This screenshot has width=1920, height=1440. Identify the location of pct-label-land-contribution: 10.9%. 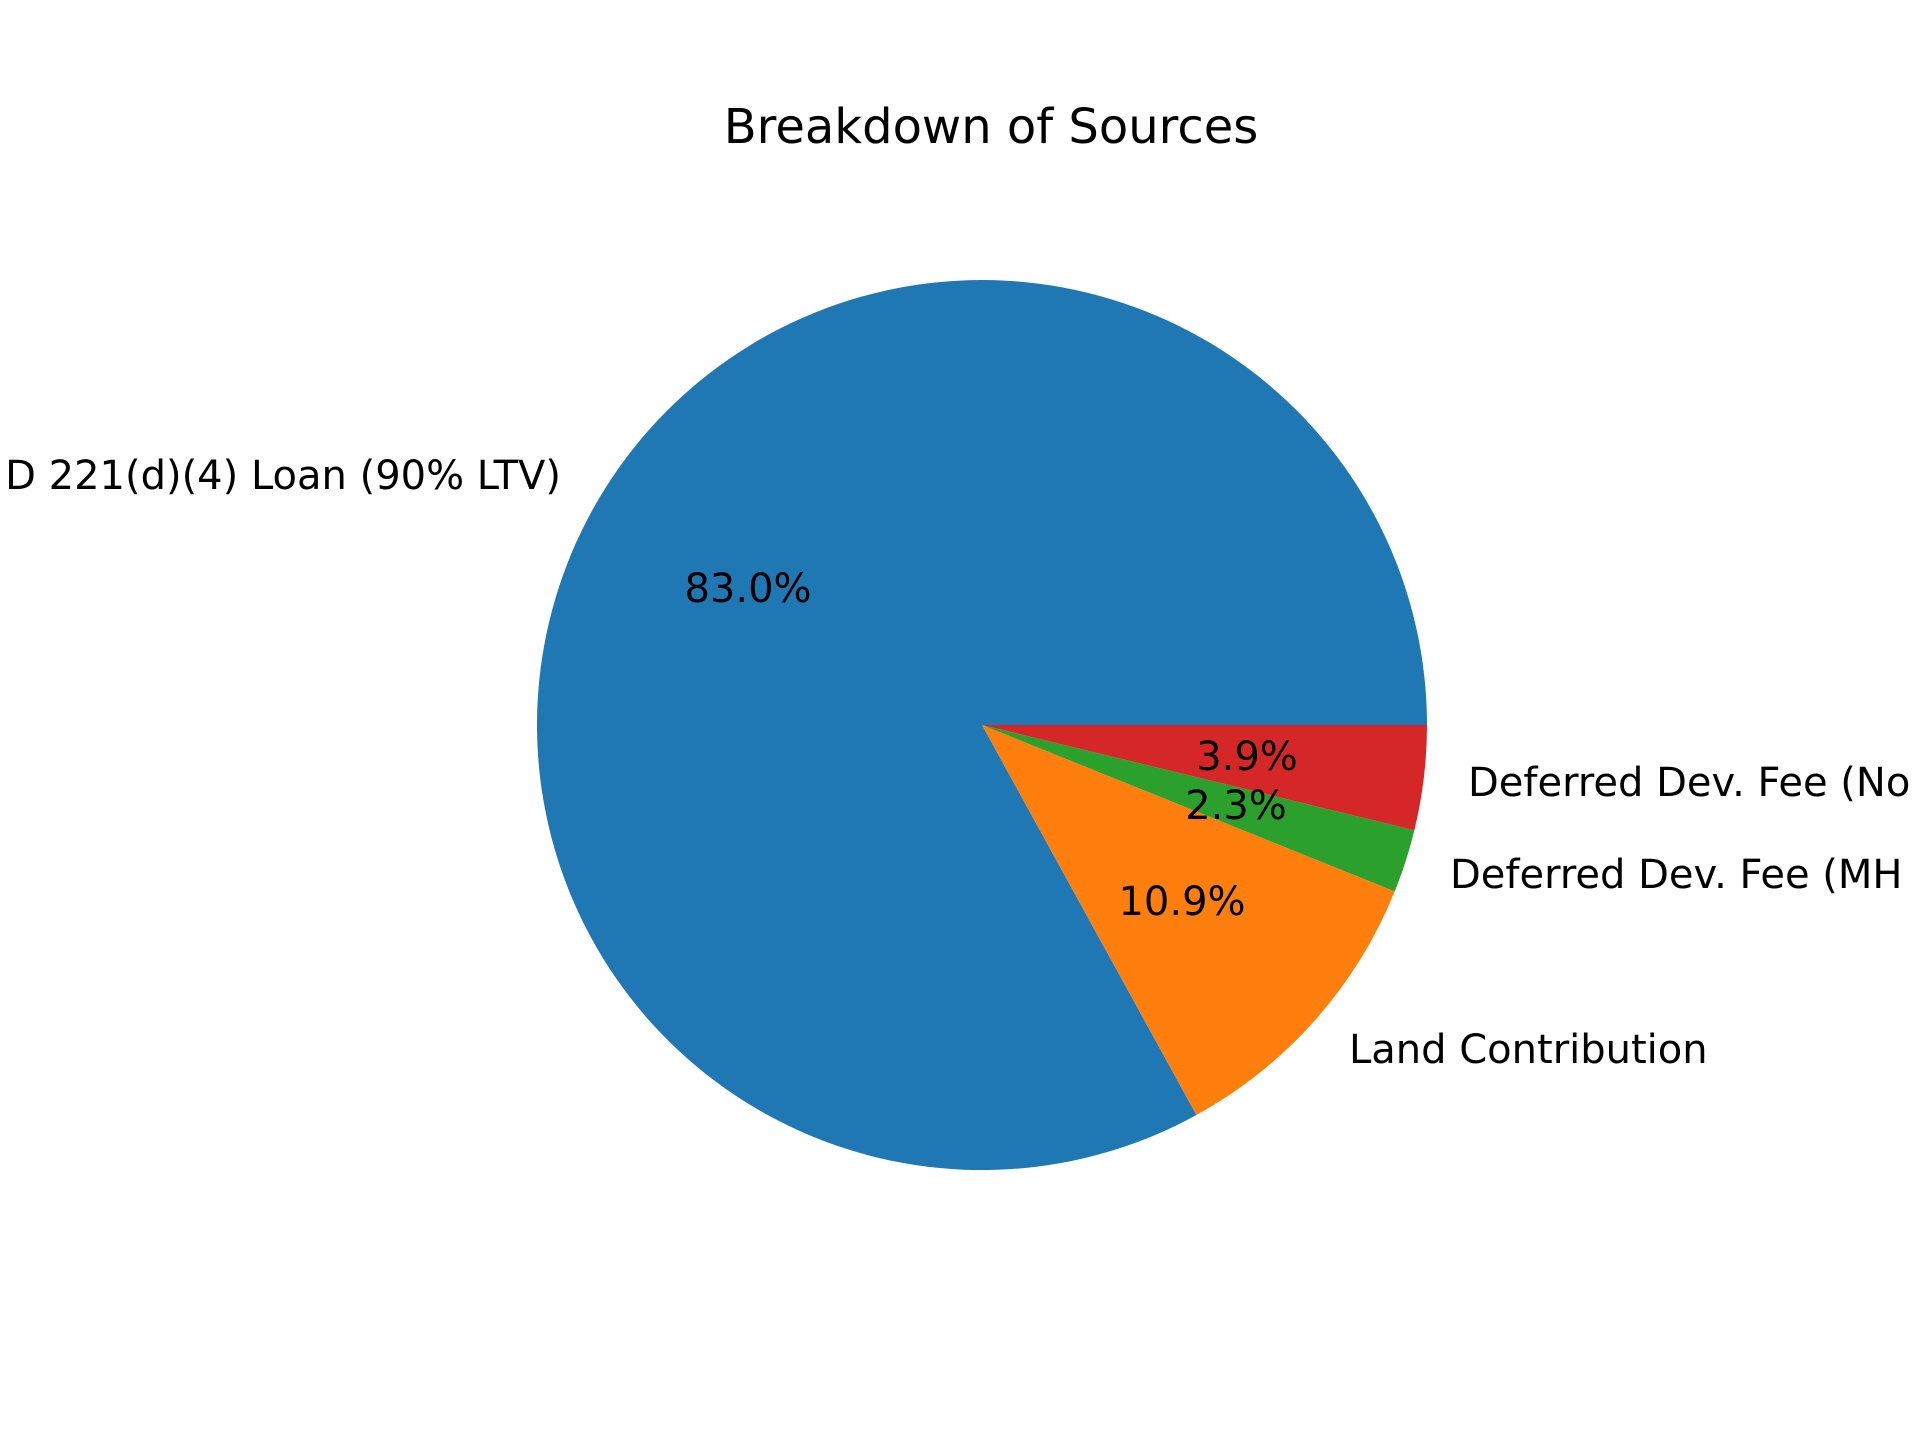
(1182, 902).